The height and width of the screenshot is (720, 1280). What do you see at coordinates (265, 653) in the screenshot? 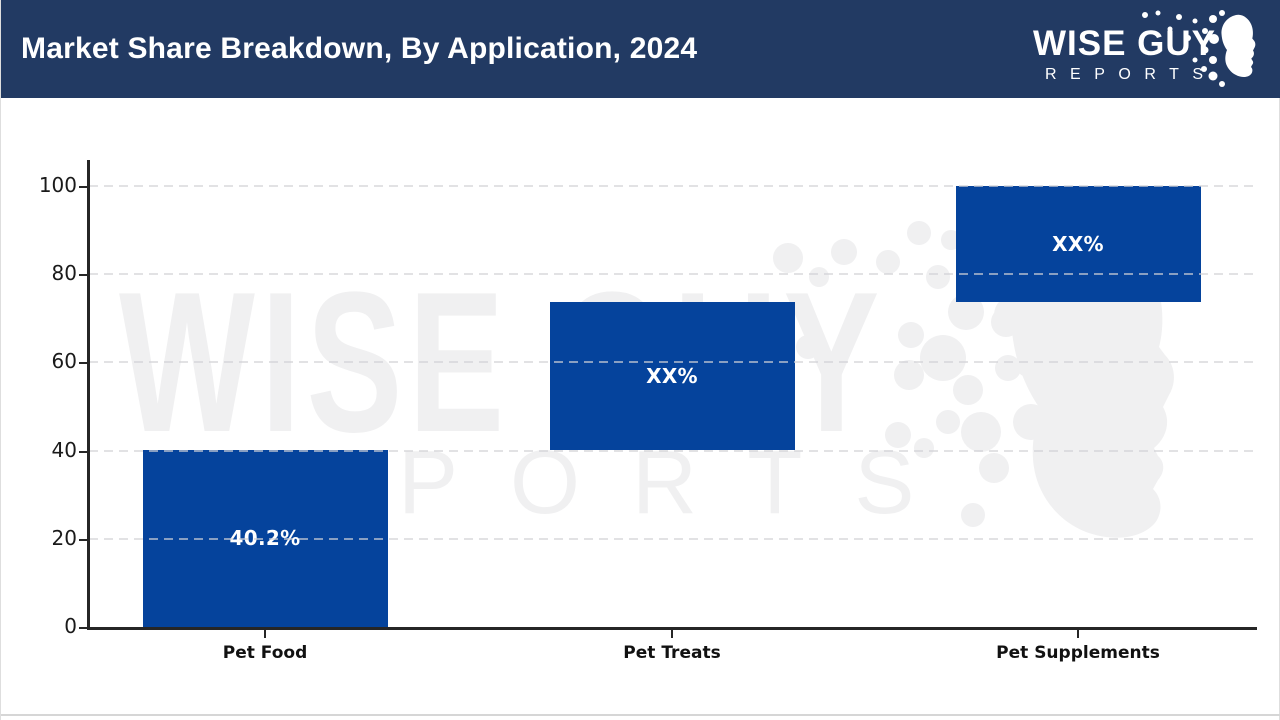
I see `x-category-label: Pet Food` at bounding box center [265, 653].